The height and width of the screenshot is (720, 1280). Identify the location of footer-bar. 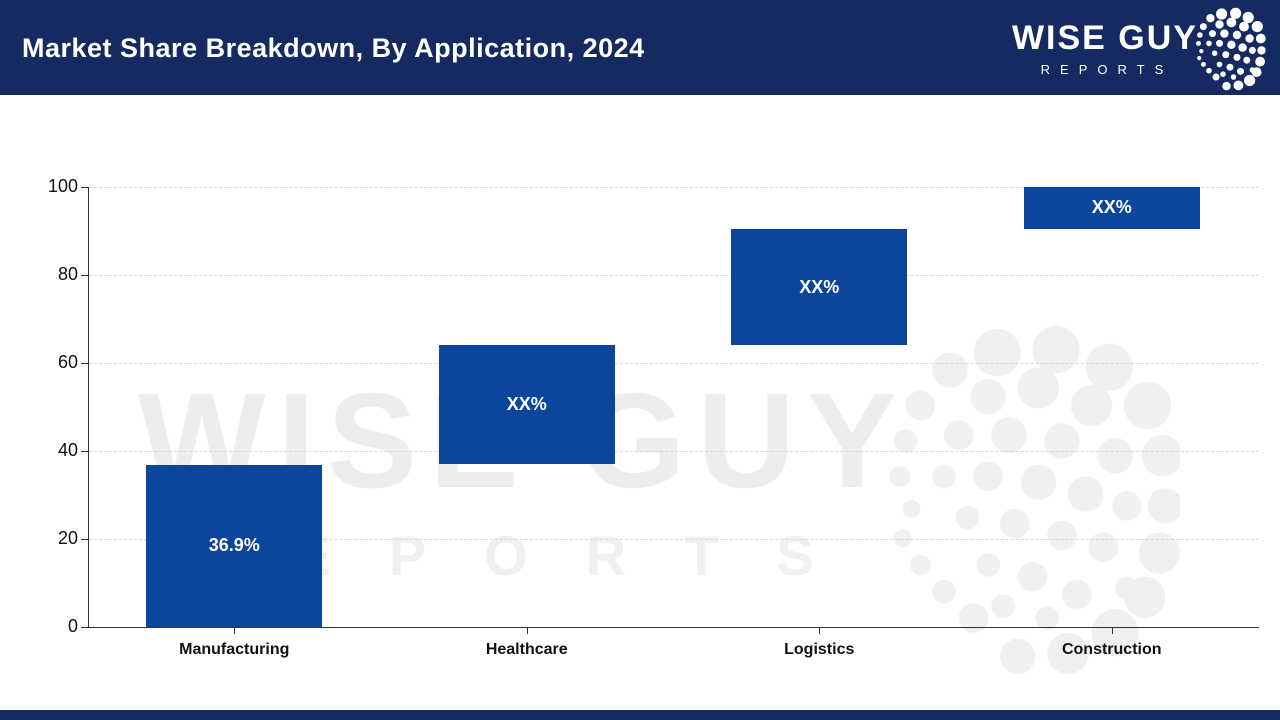
(640, 715).